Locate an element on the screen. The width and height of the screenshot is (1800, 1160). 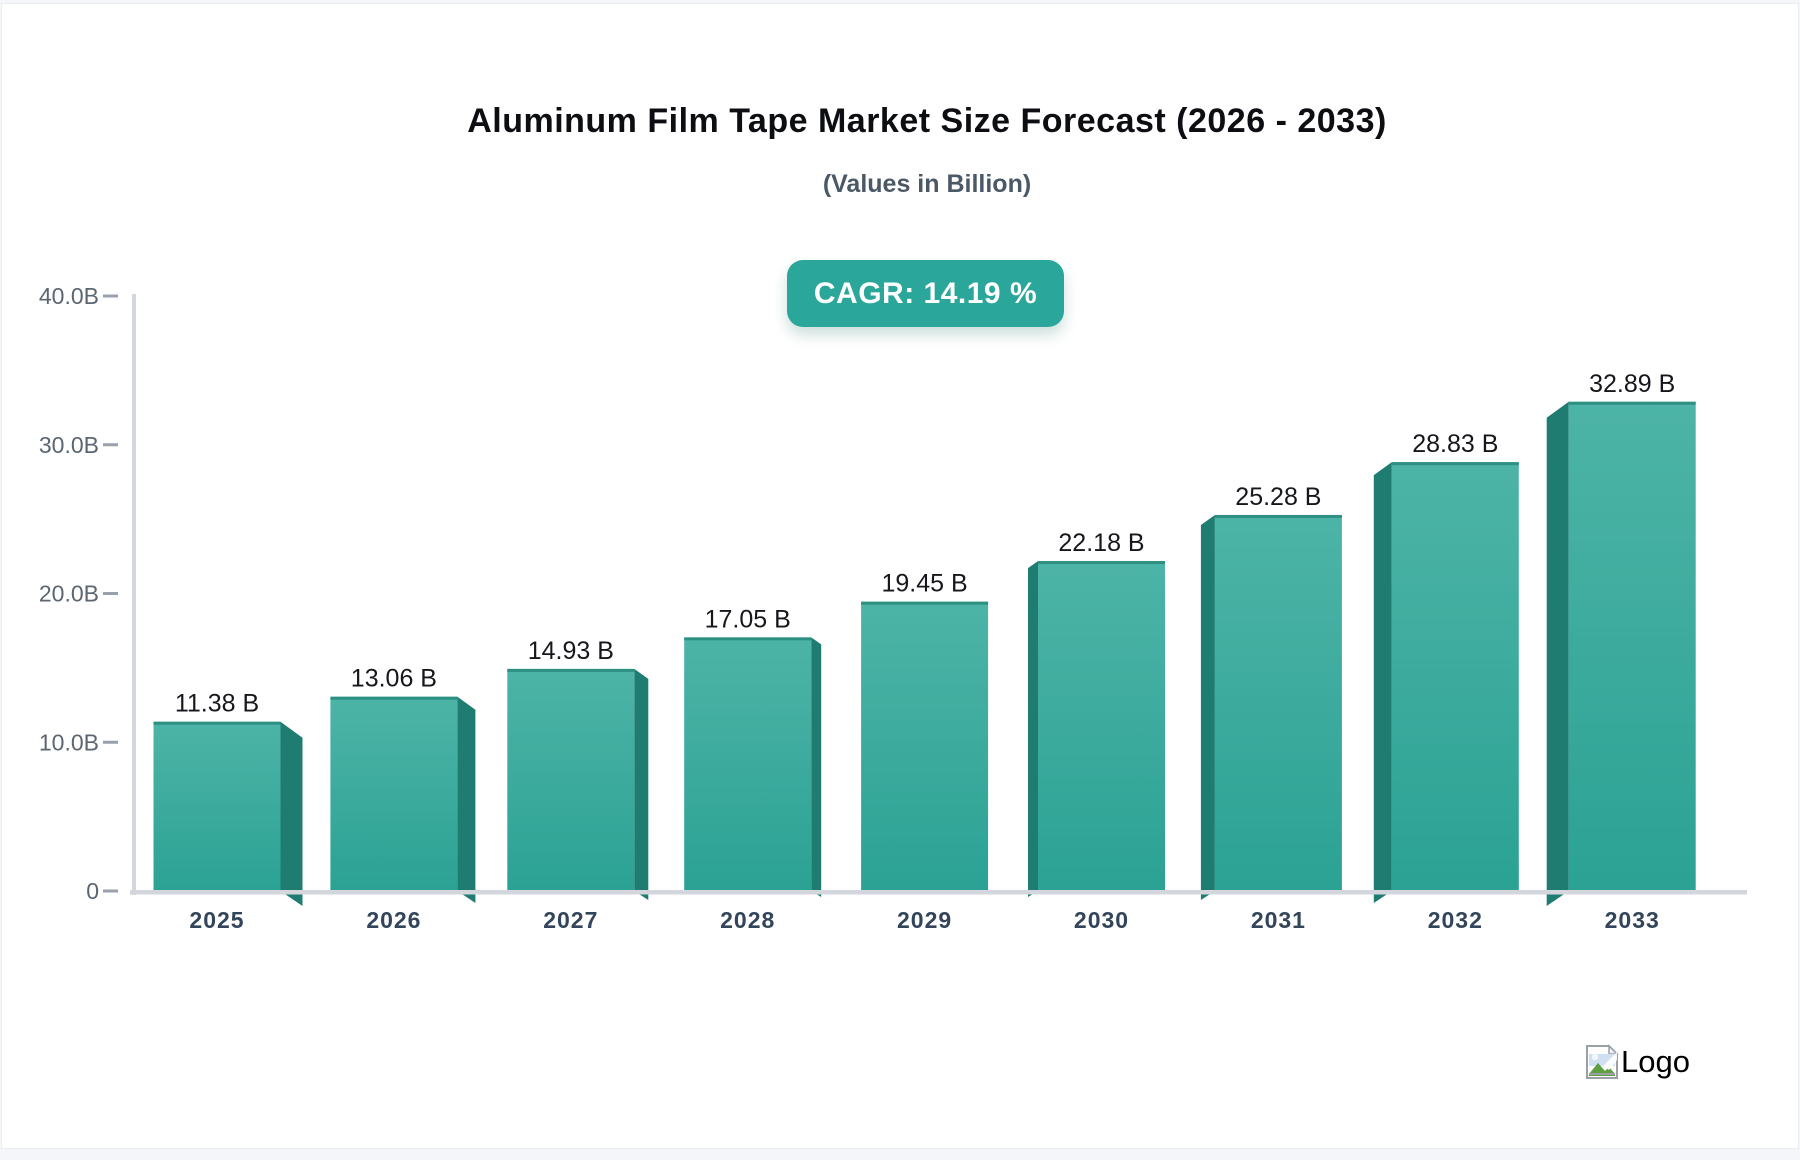
bar-2033: 32.89 B is located at coordinates (1621, 638).